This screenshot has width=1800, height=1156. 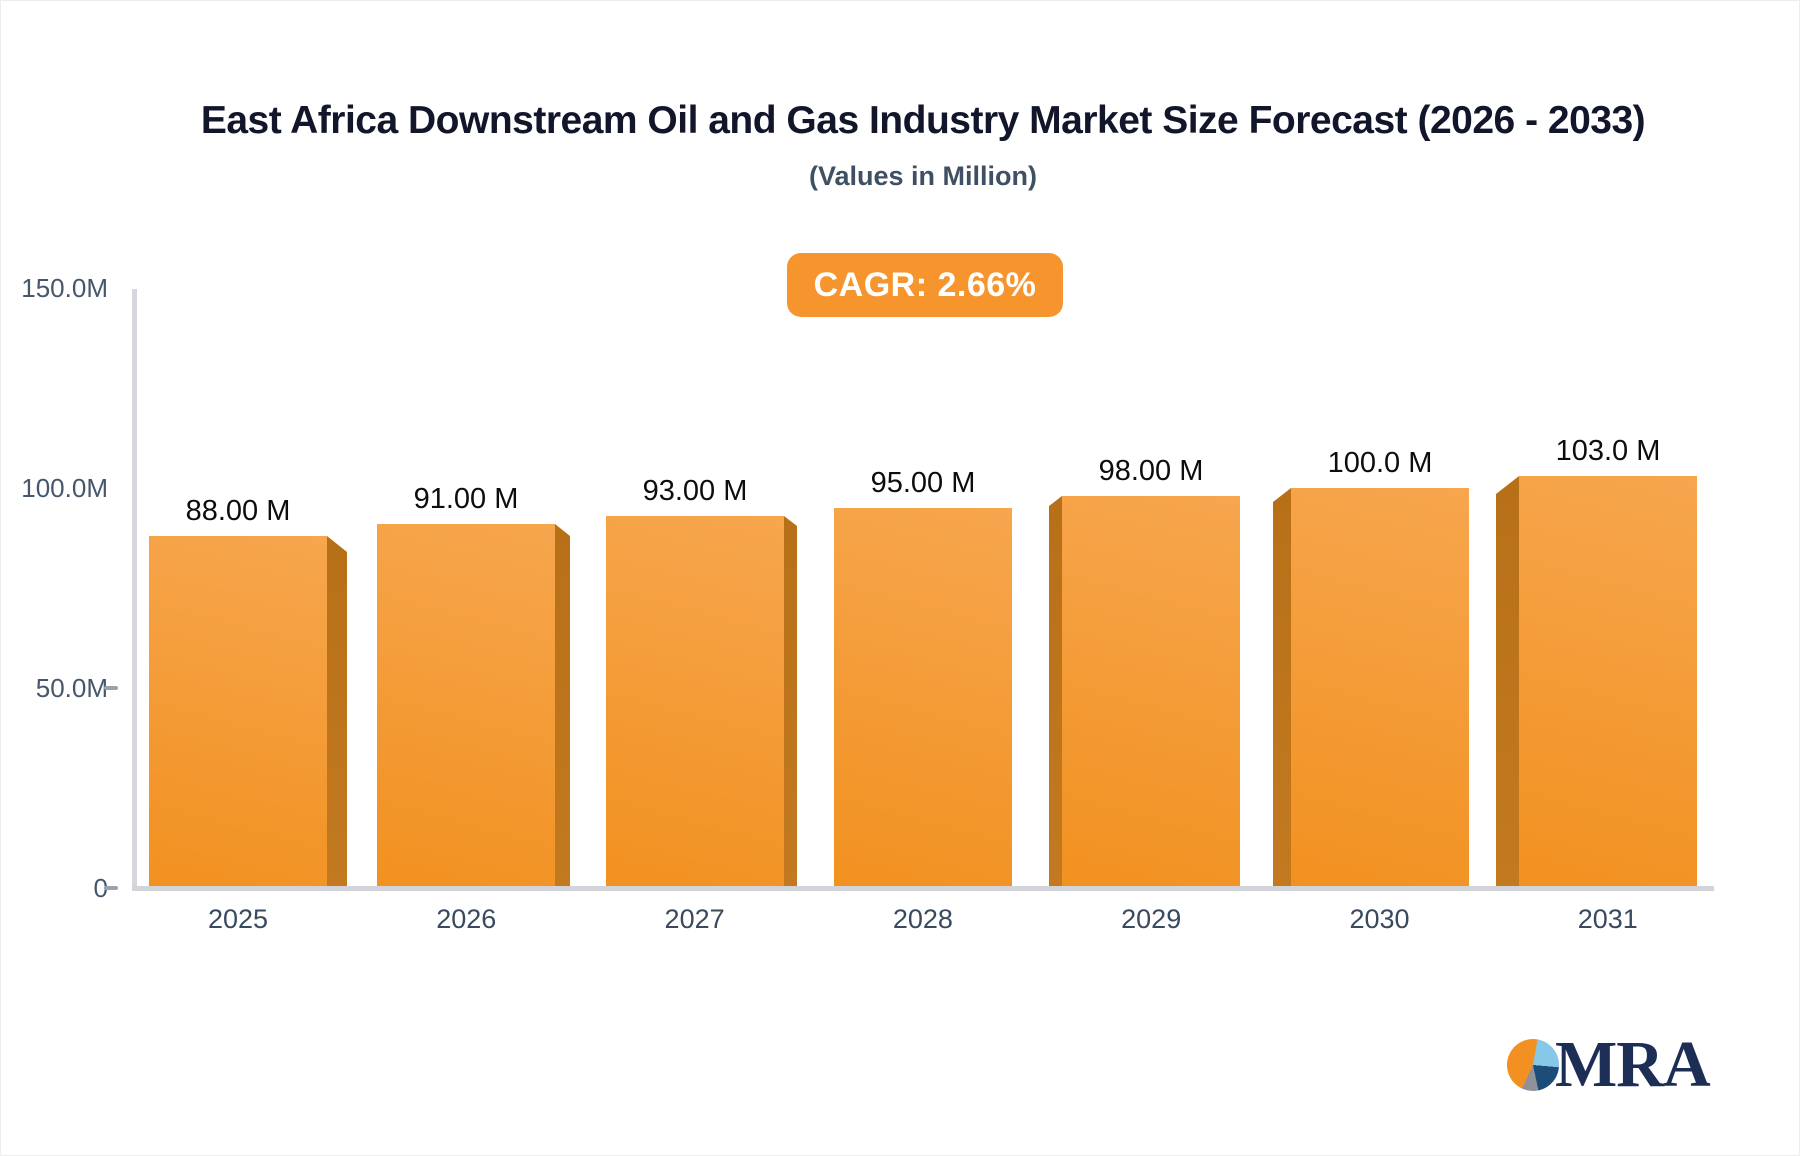 I want to click on bar-2026, so click(x=466, y=705).